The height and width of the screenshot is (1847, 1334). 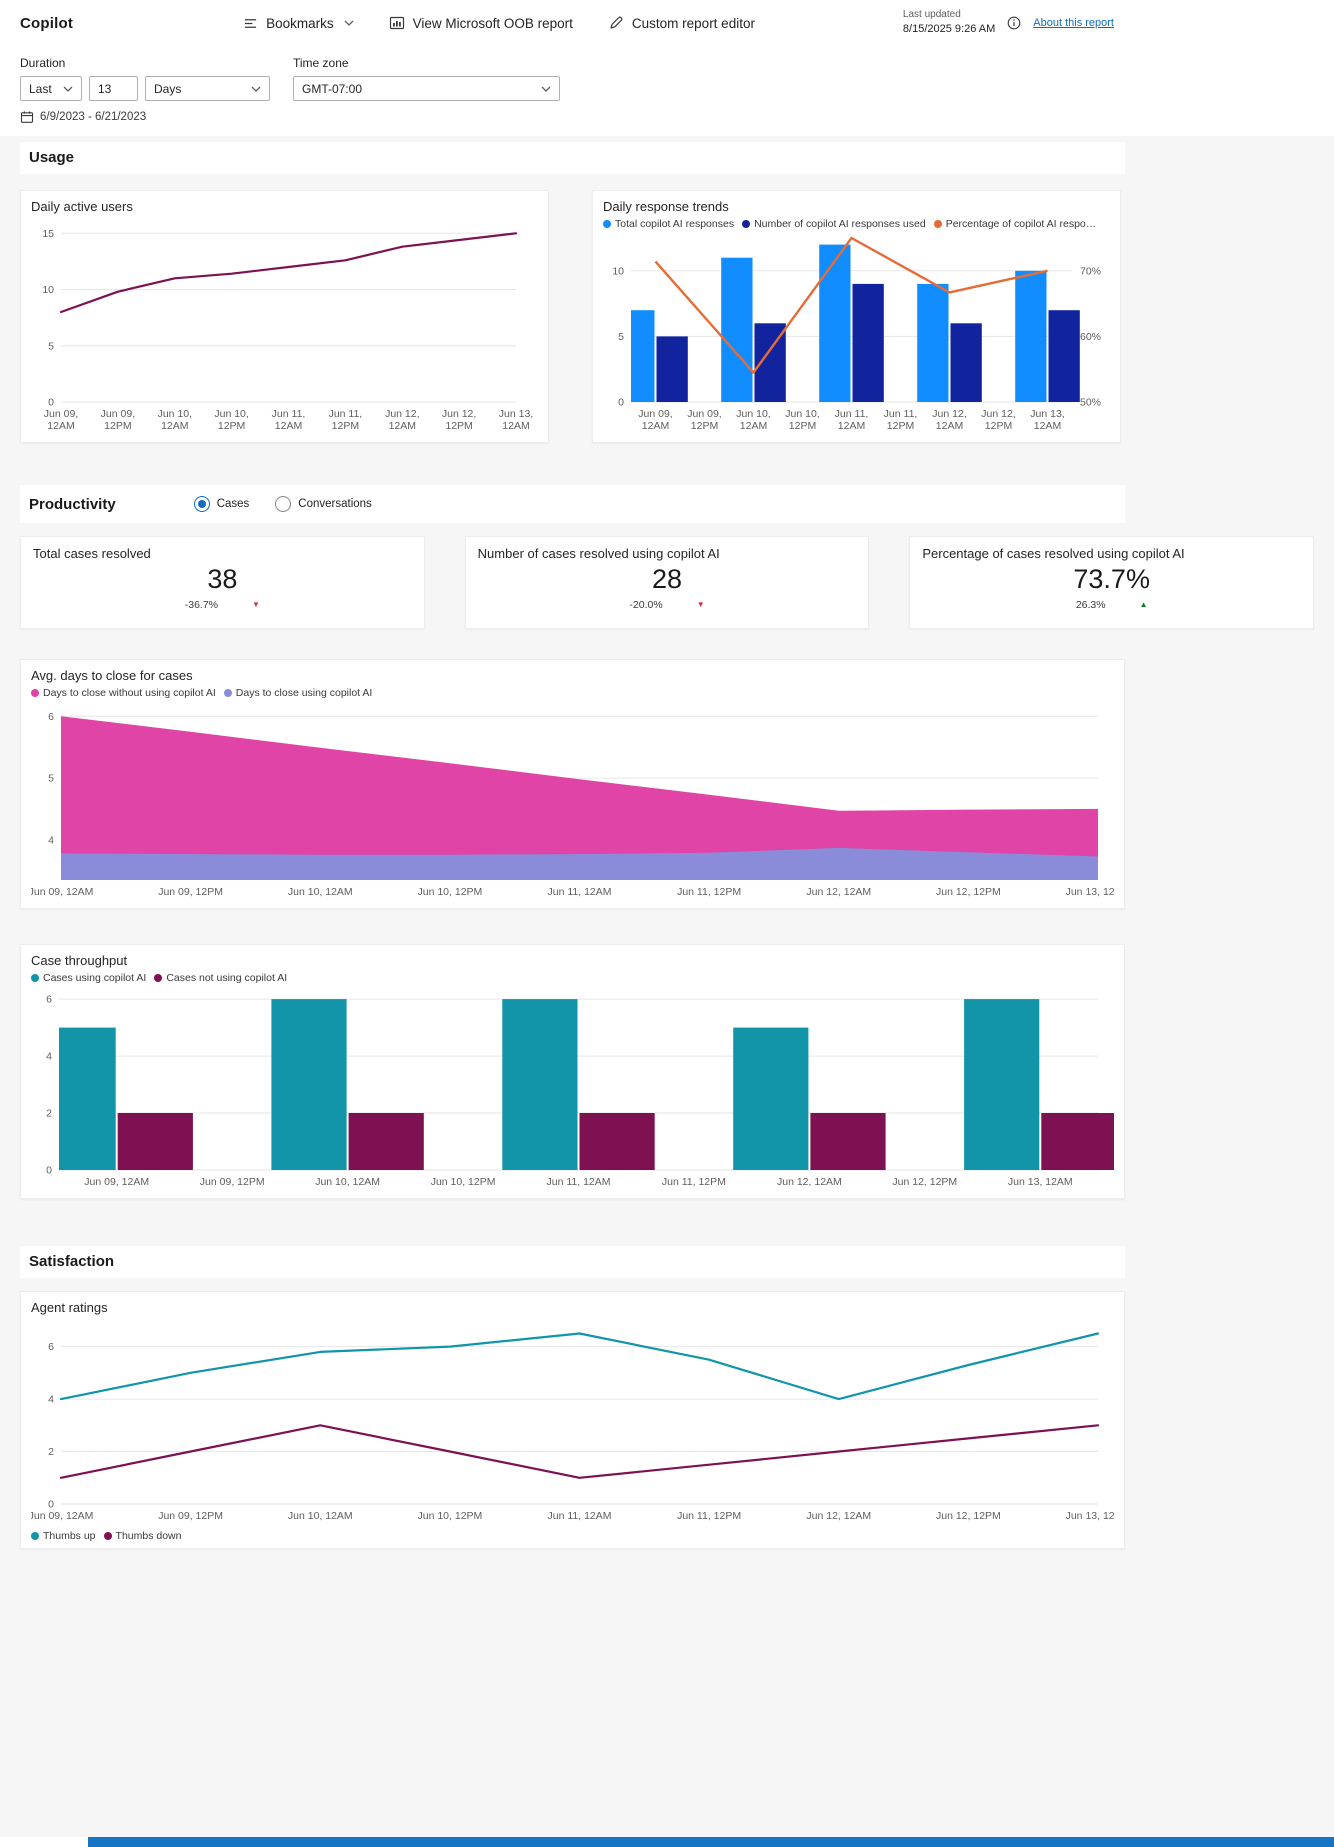 What do you see at coordinates (1090, 271) in the screenshot?
I see `svg-text: 70%` at bounding box center [1090, 271].